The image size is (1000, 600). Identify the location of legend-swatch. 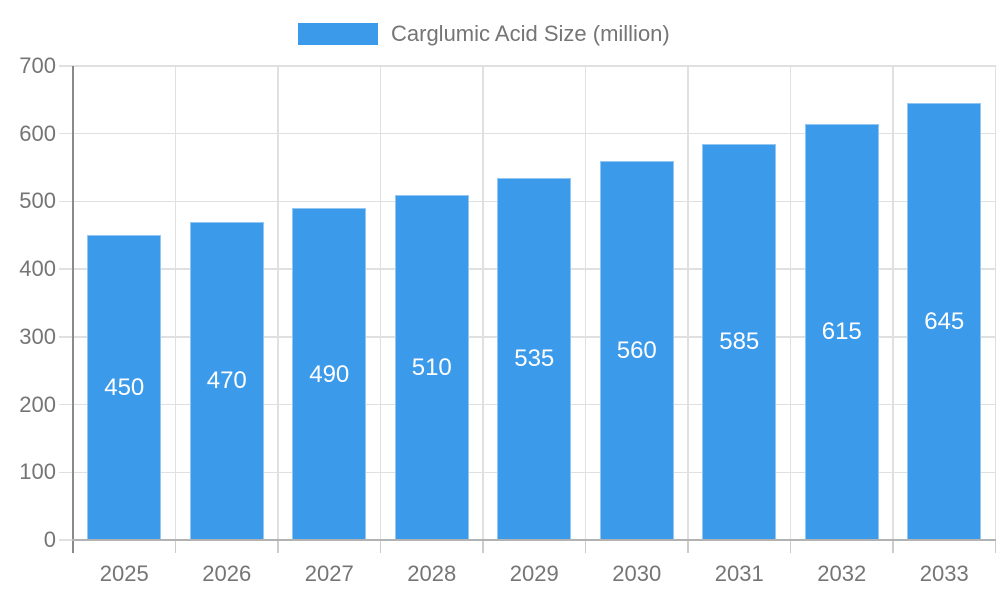
(338, 34).